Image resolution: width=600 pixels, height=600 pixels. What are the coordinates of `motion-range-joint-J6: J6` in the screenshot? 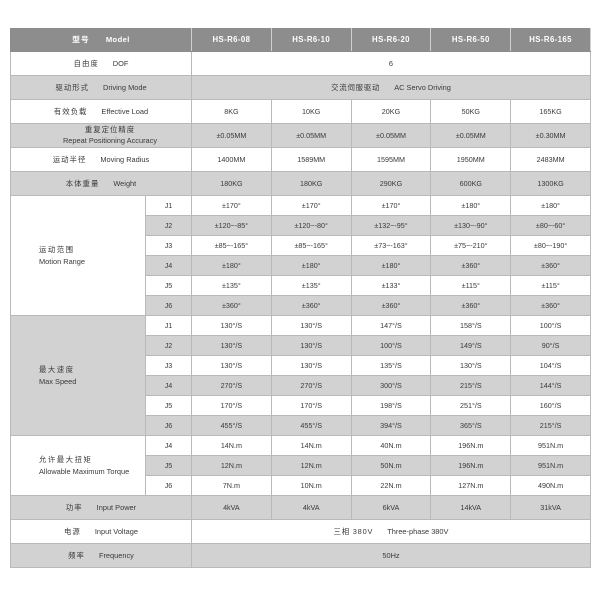 It's located at (168, 305).